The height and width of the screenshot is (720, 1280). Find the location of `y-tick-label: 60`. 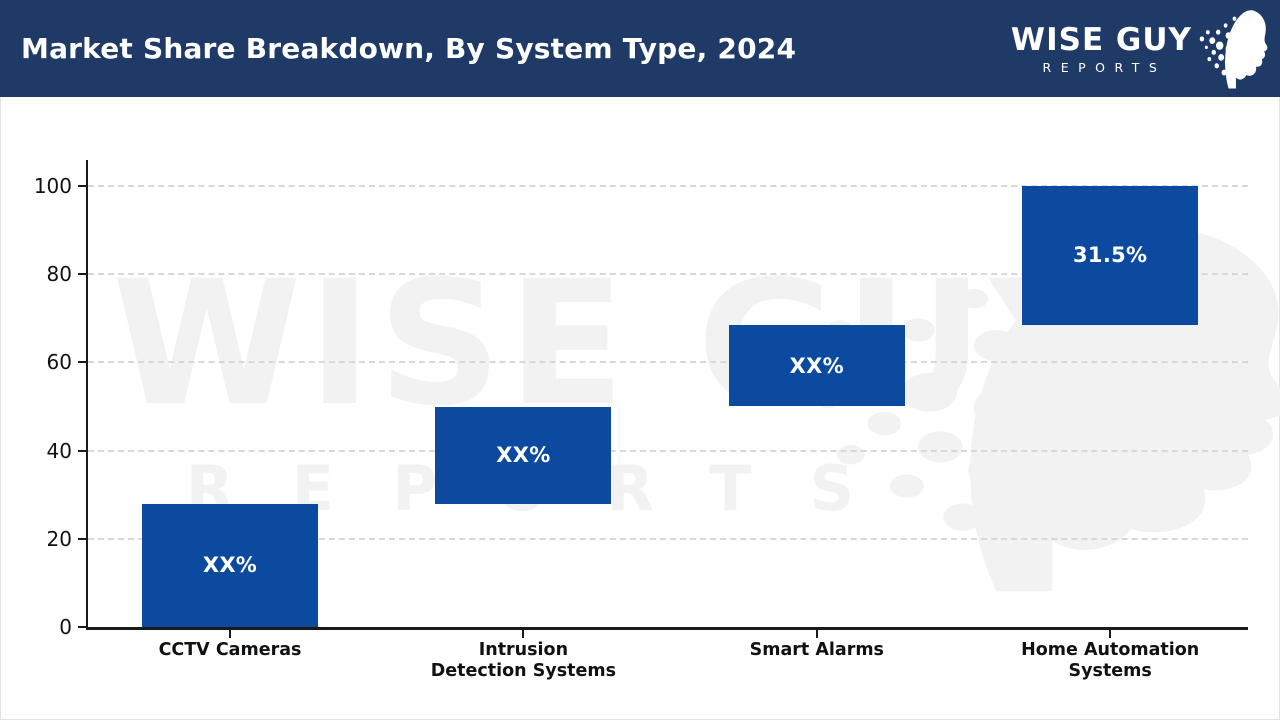

y-tick-label: 60 is located at coordinates (59, 362).